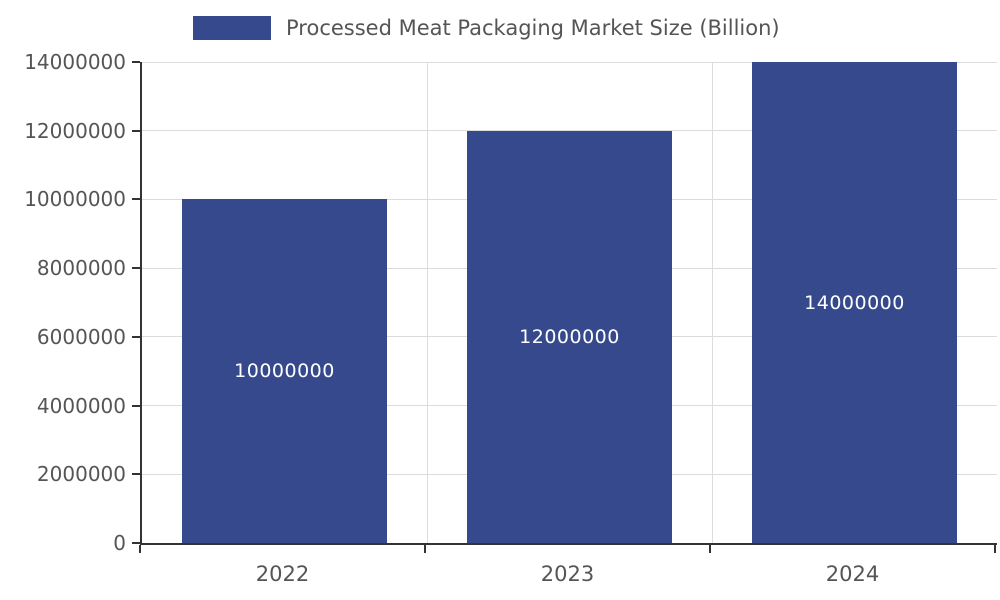 The image size is (1000, 600). I want to click on y-tick-label: 10000000, so click(75, 199).